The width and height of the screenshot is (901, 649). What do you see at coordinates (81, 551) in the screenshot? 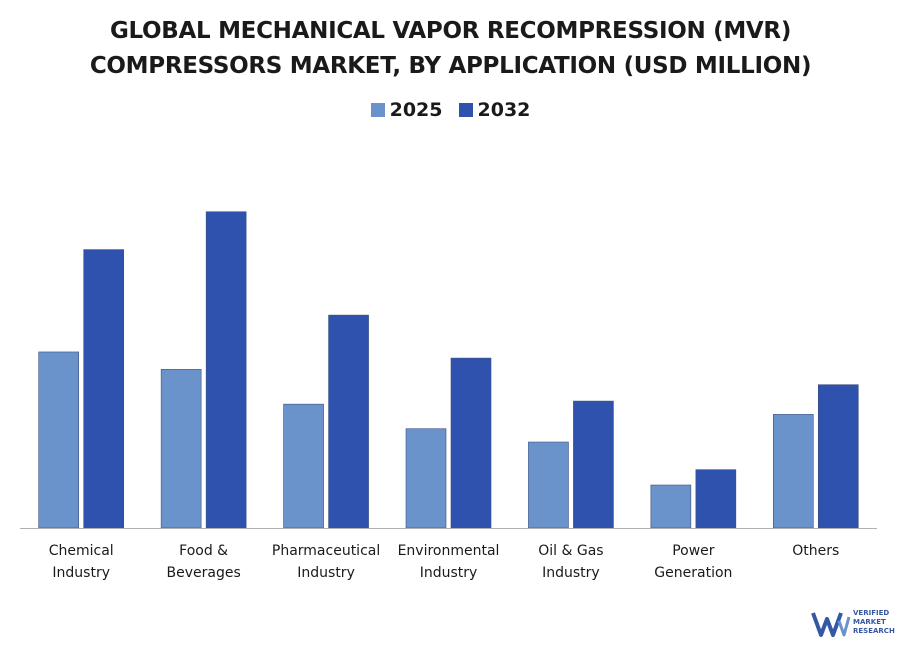
I see `x-tick-label-line: Chemical` at bounding box center [81, 551].